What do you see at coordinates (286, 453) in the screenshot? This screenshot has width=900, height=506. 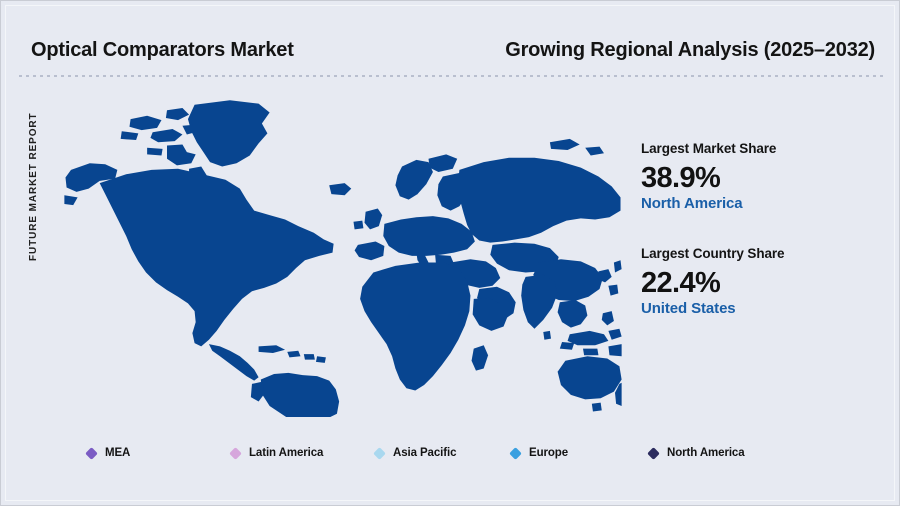 I see `legend-label: Latin America` at bounding box center [286, 453].